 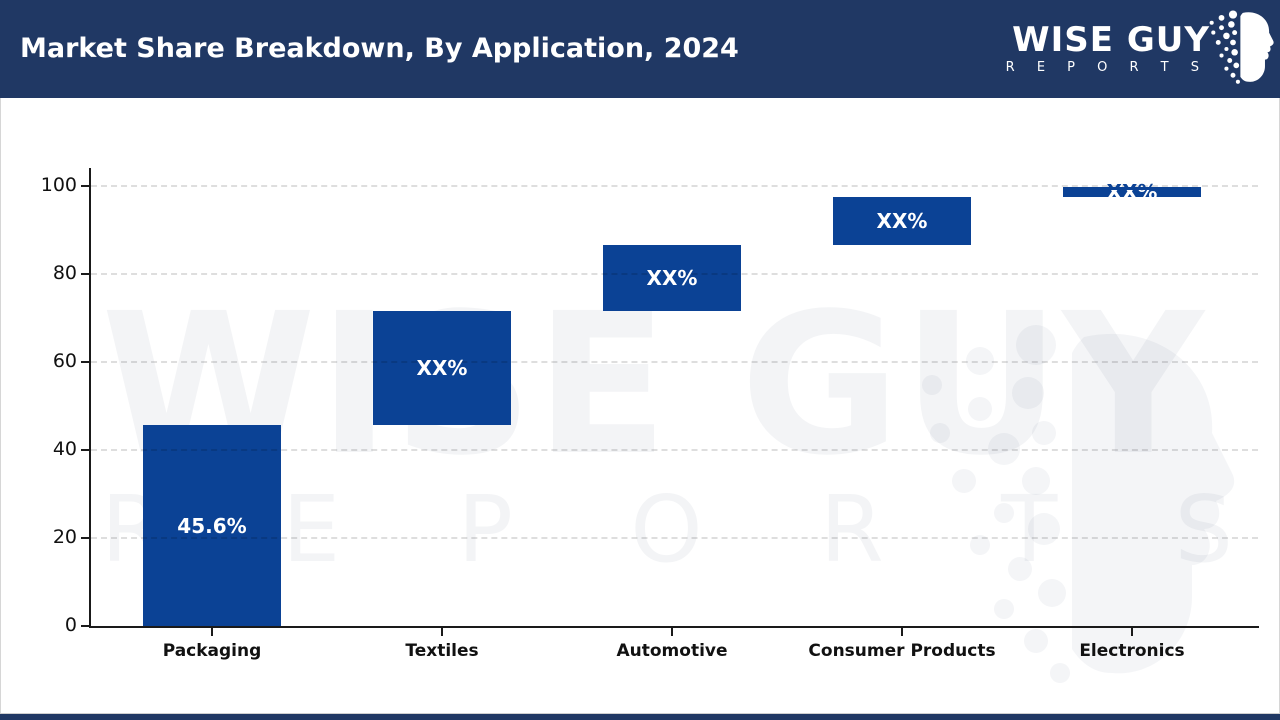 What do you see at coordinates (1111, 40) in the screenshot?
I see `brand-name: WISE GUY` at bounding box center [1111, 40].